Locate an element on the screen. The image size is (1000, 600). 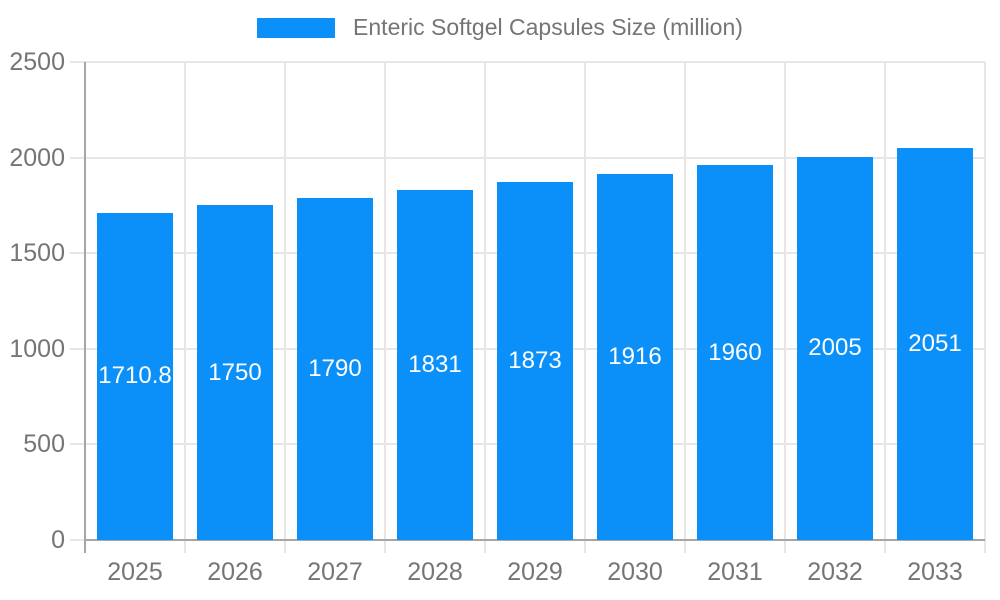
bar-value-label: 1831 is located at coordinates (435, 364).